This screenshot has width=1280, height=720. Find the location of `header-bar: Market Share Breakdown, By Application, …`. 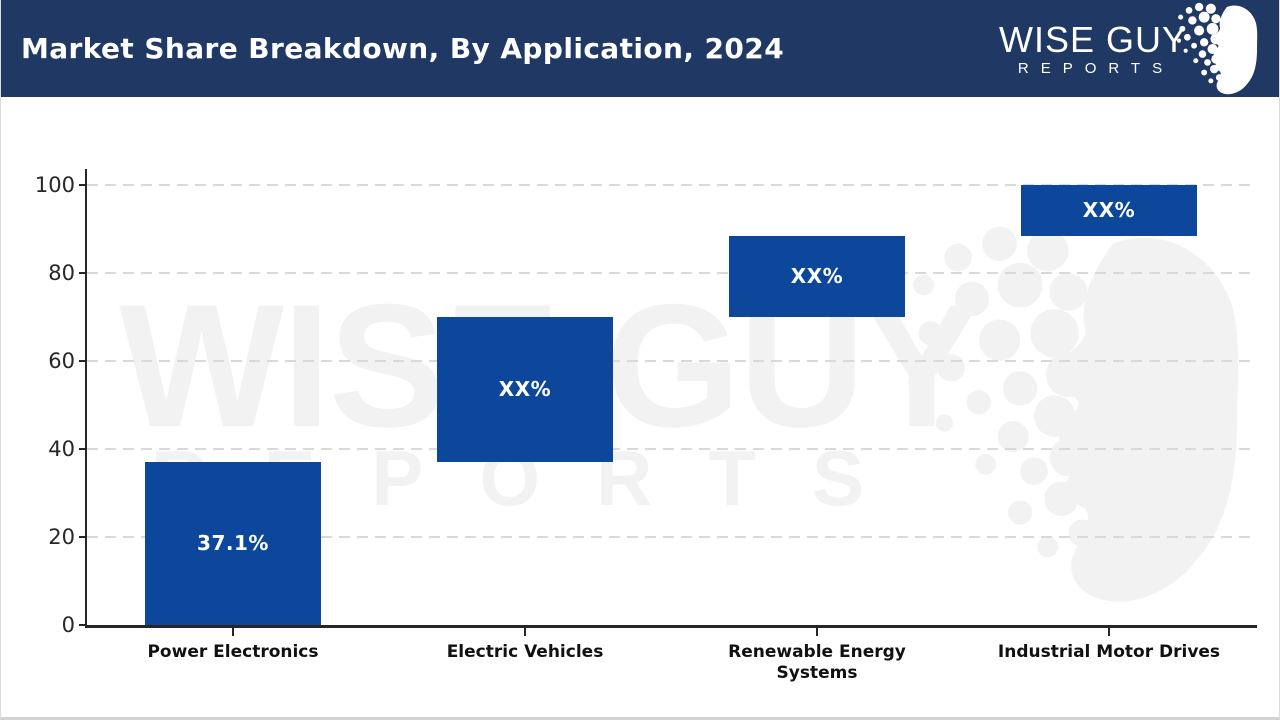

header-bar: Market Share Breakdown, By Application, … is located at coordinates (640, 48).